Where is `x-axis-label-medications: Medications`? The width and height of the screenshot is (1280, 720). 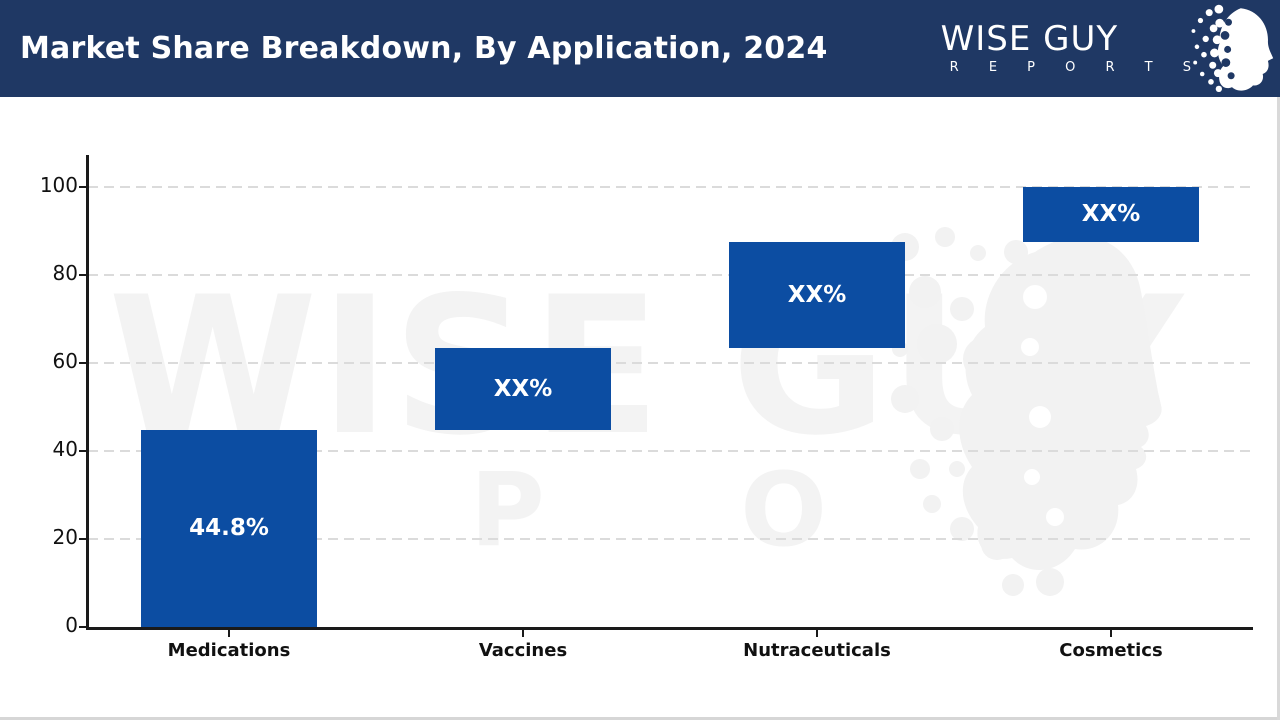 x-axis-label-medications: Medications is located at coordinates (229, 650).